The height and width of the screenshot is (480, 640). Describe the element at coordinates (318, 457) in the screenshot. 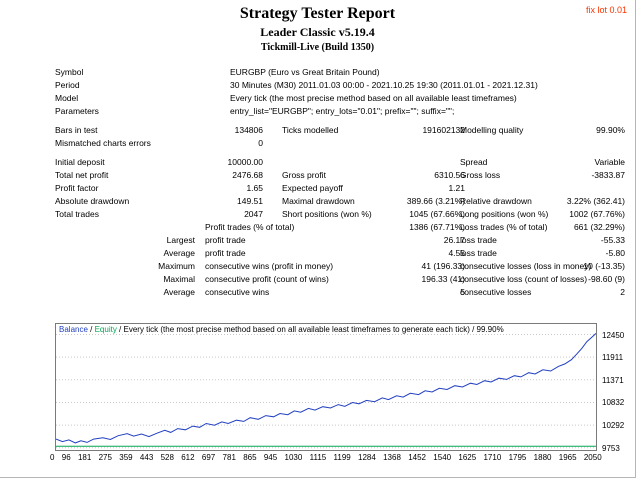

I see `x-axis-label: 1115` at that location.